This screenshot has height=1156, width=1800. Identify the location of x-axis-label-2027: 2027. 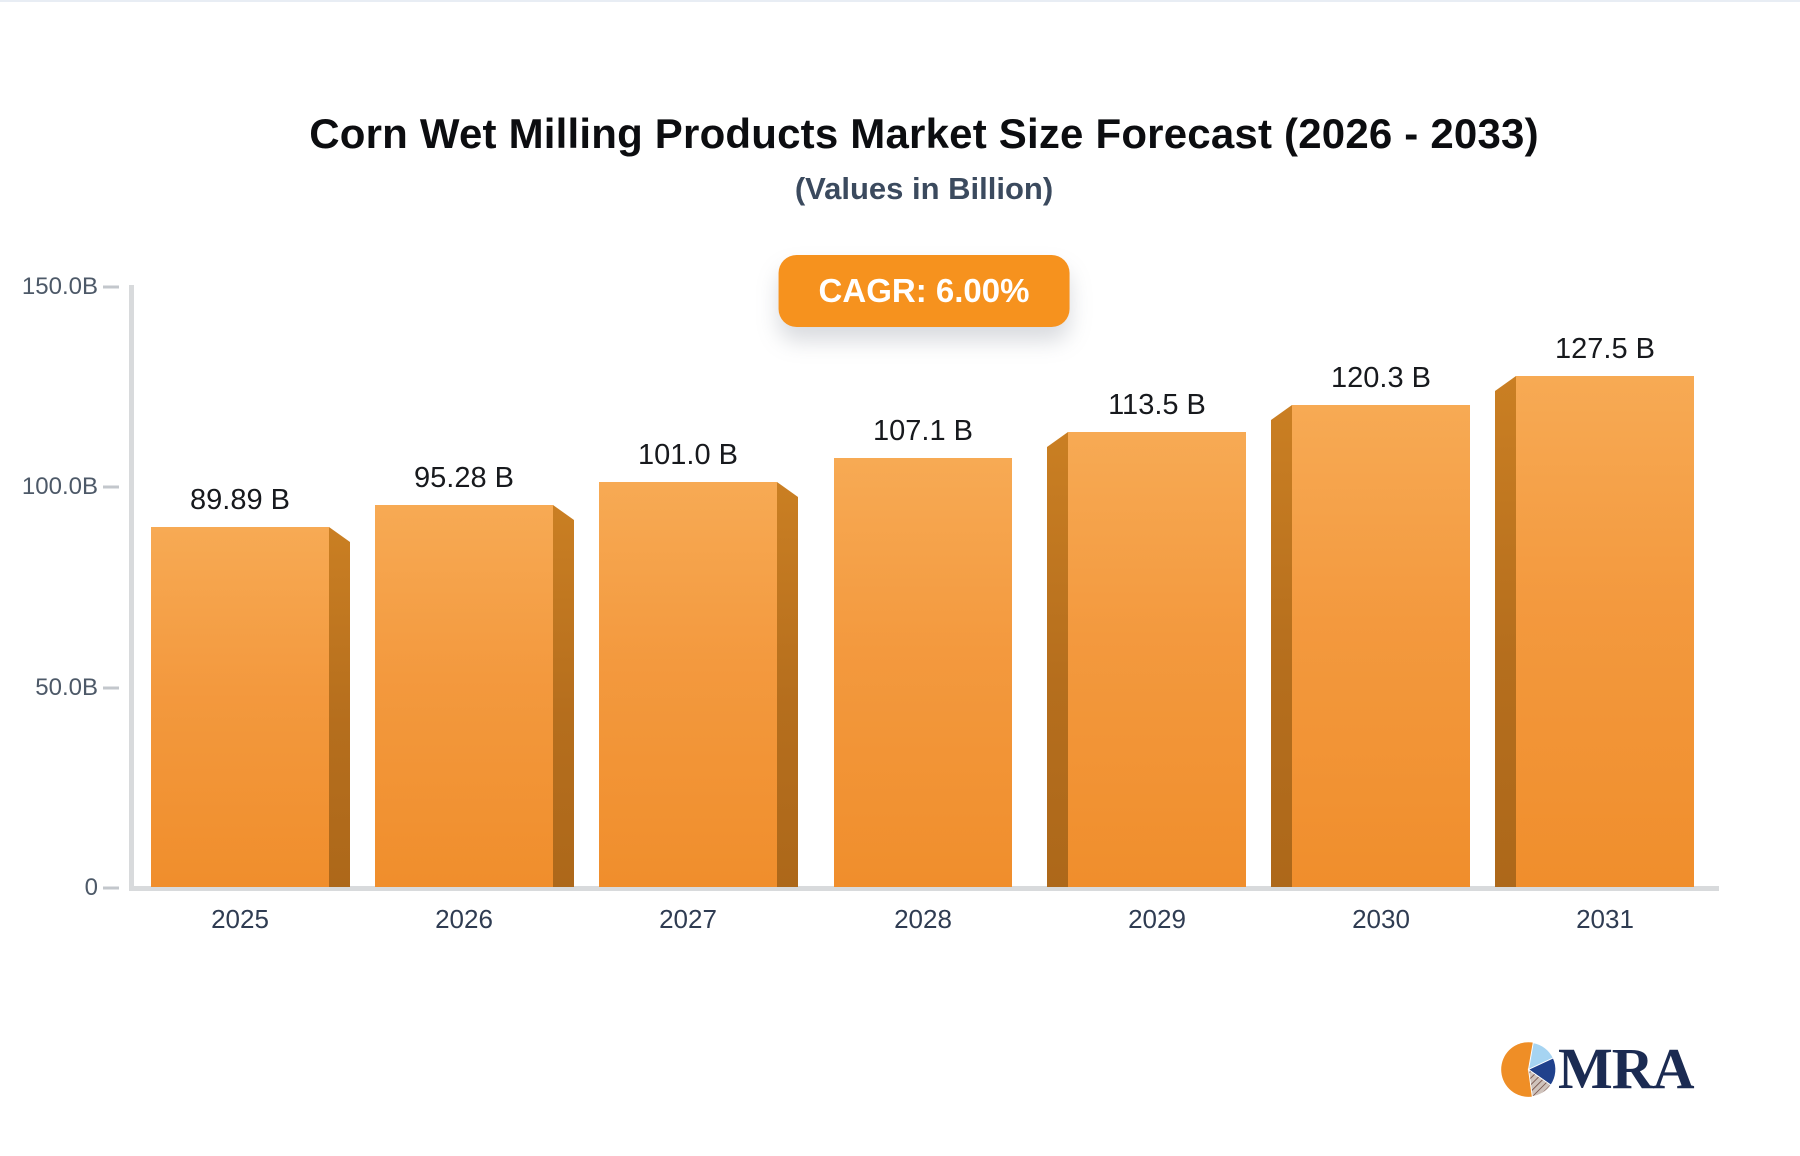
(688, 919).